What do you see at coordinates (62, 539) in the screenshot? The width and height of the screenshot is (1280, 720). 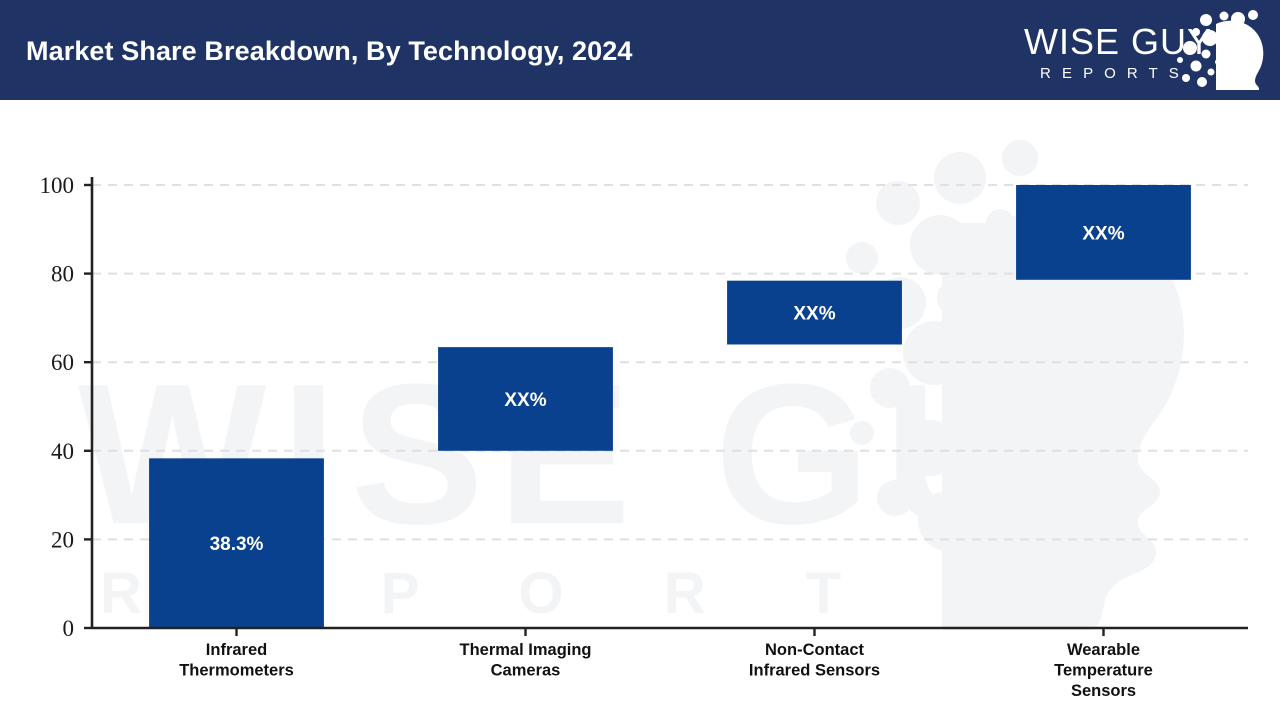 I see `y-tick-label: 20` at bounding box center [62, 539].